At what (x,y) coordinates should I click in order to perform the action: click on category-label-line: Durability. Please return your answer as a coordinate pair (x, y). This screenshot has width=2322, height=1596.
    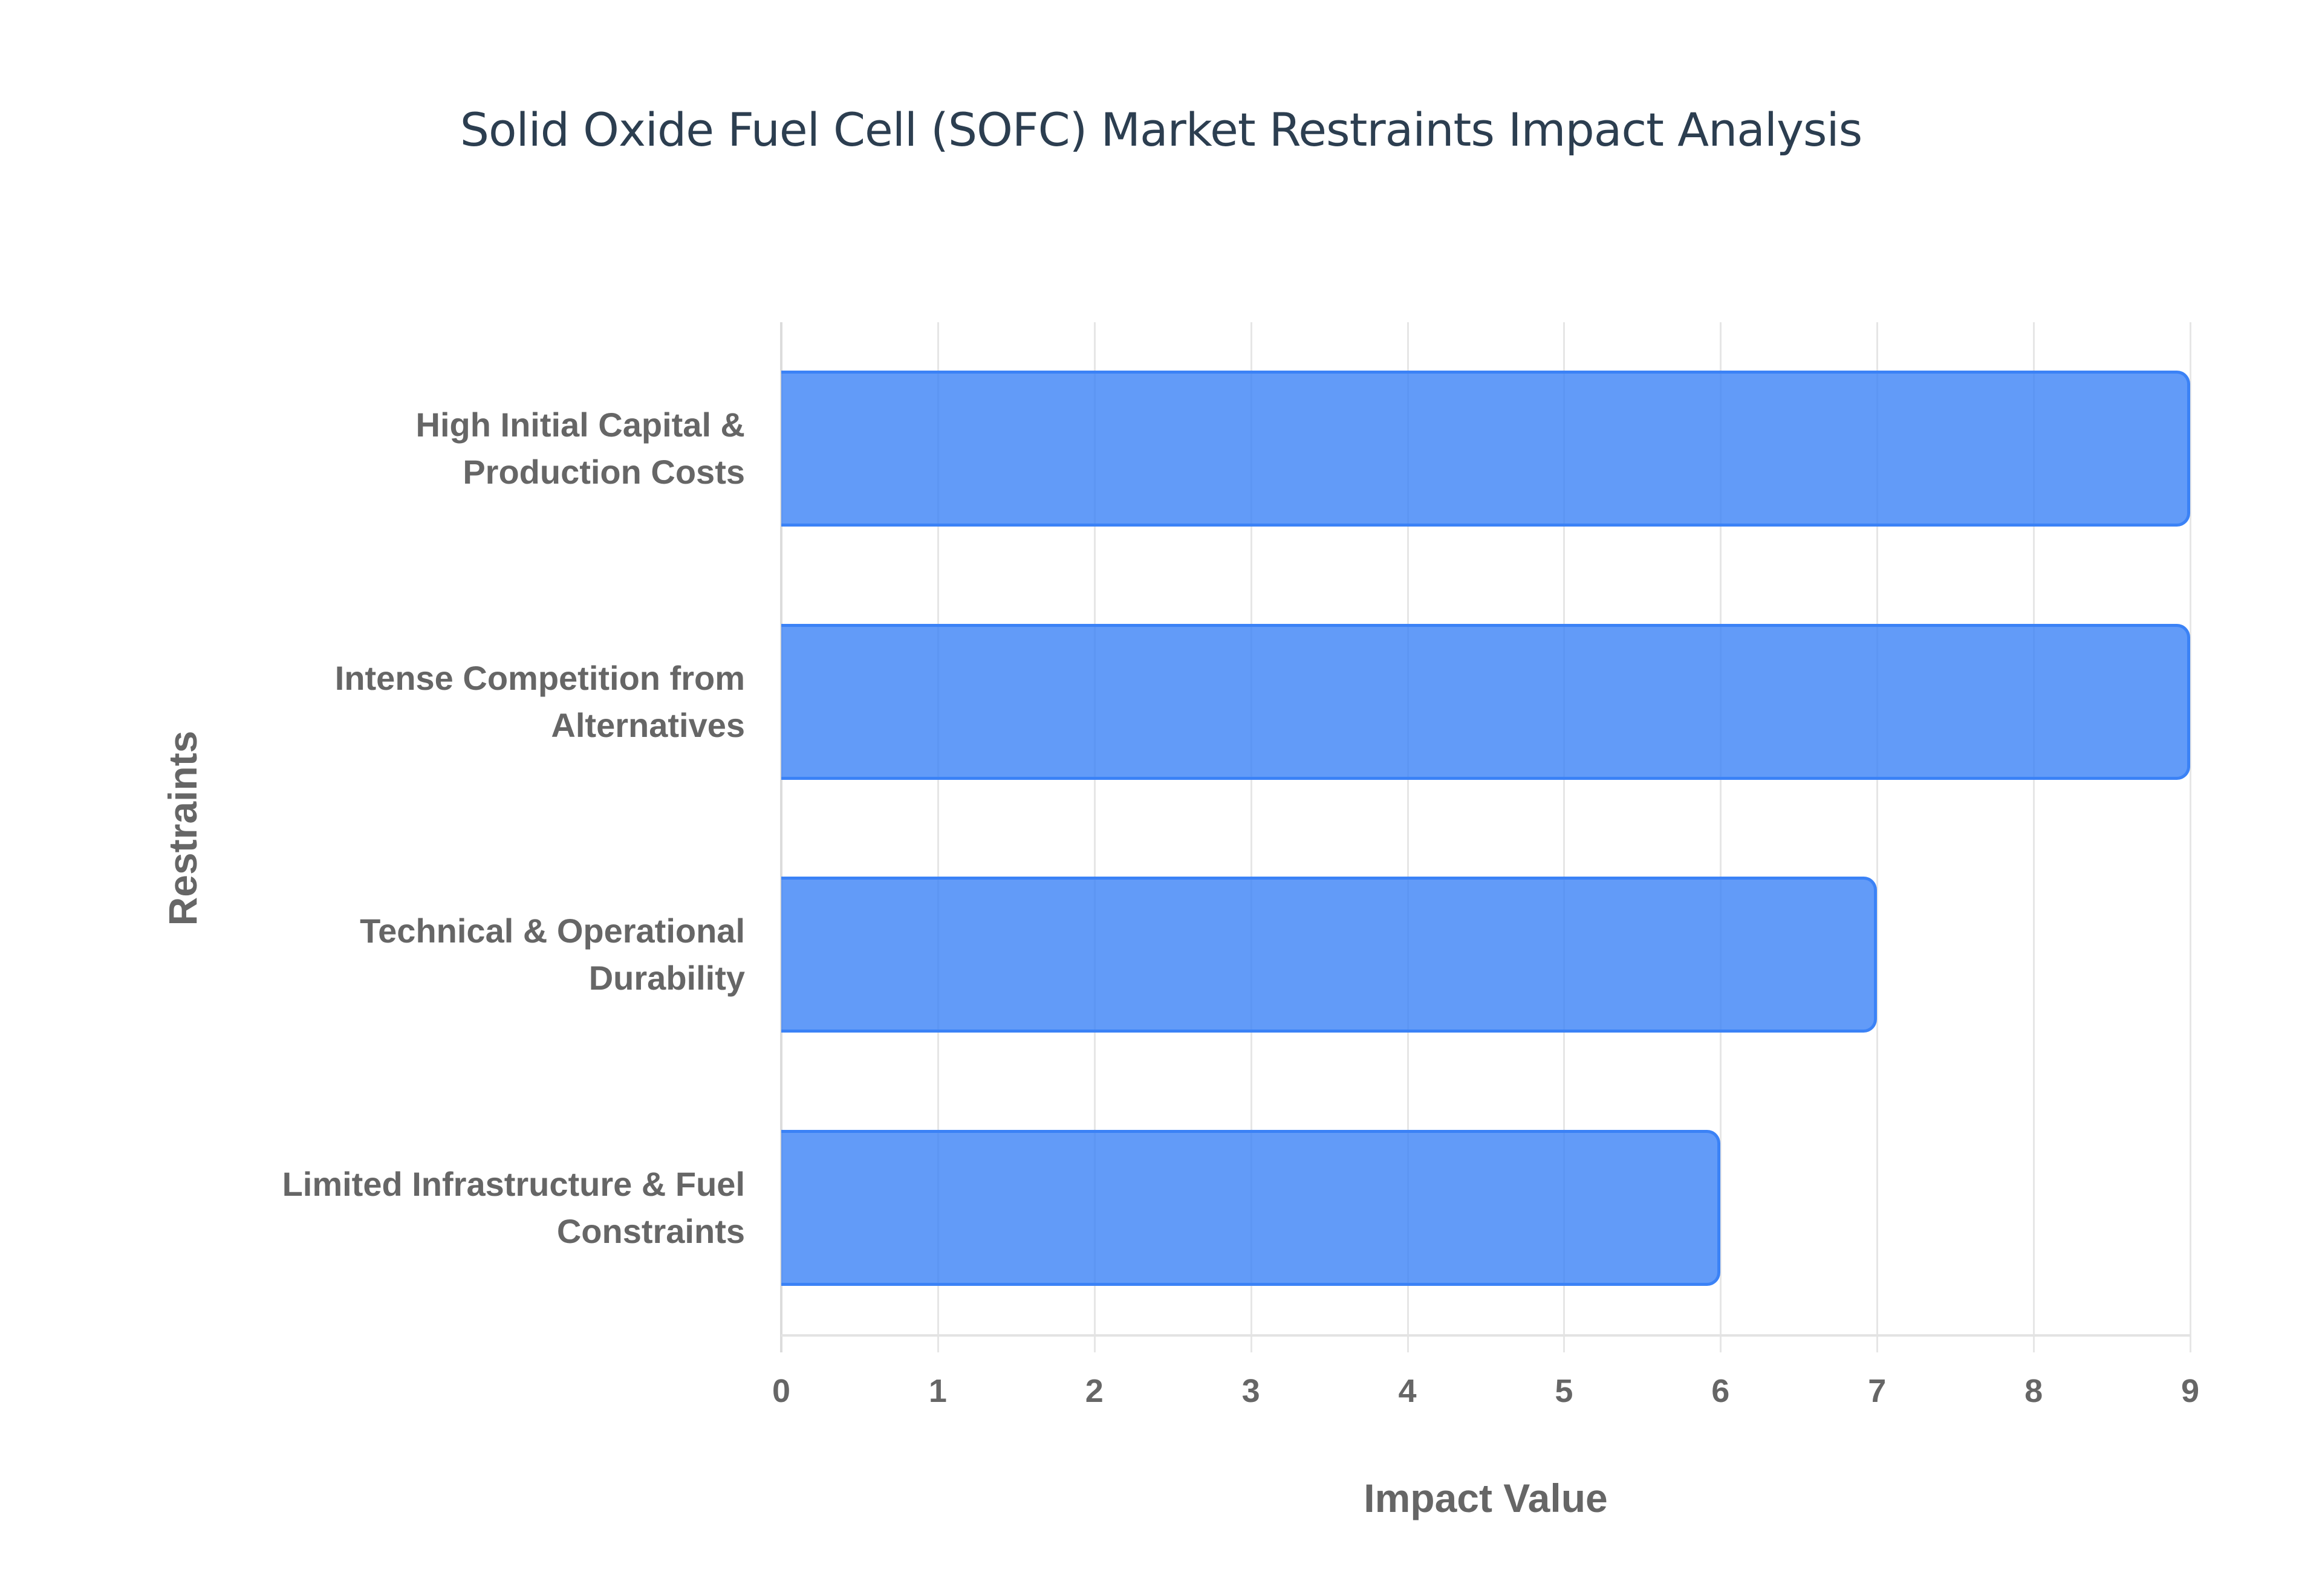
    Looking at the image, I should click on (666, 978).